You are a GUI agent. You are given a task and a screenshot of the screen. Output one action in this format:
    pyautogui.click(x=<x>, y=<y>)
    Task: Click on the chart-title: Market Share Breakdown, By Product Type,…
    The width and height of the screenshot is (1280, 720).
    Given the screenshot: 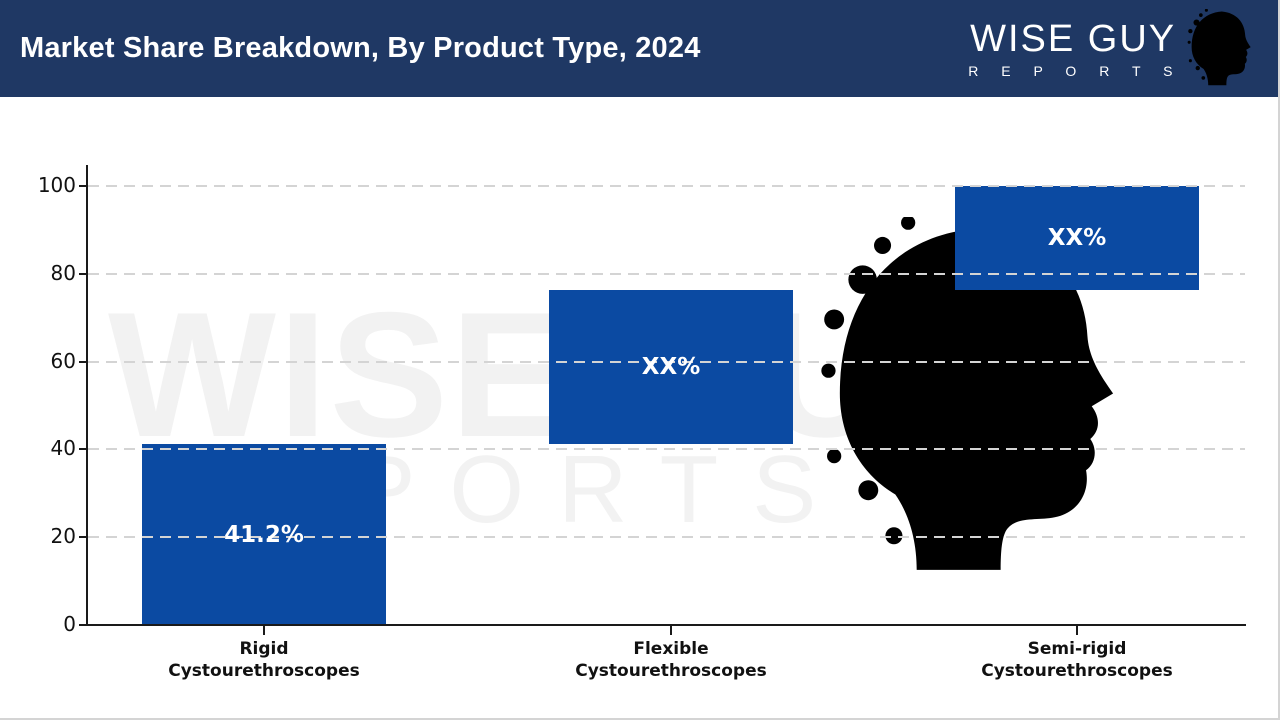 What is the action you would take?
    pyautogui.click(x=360, y=48)
    